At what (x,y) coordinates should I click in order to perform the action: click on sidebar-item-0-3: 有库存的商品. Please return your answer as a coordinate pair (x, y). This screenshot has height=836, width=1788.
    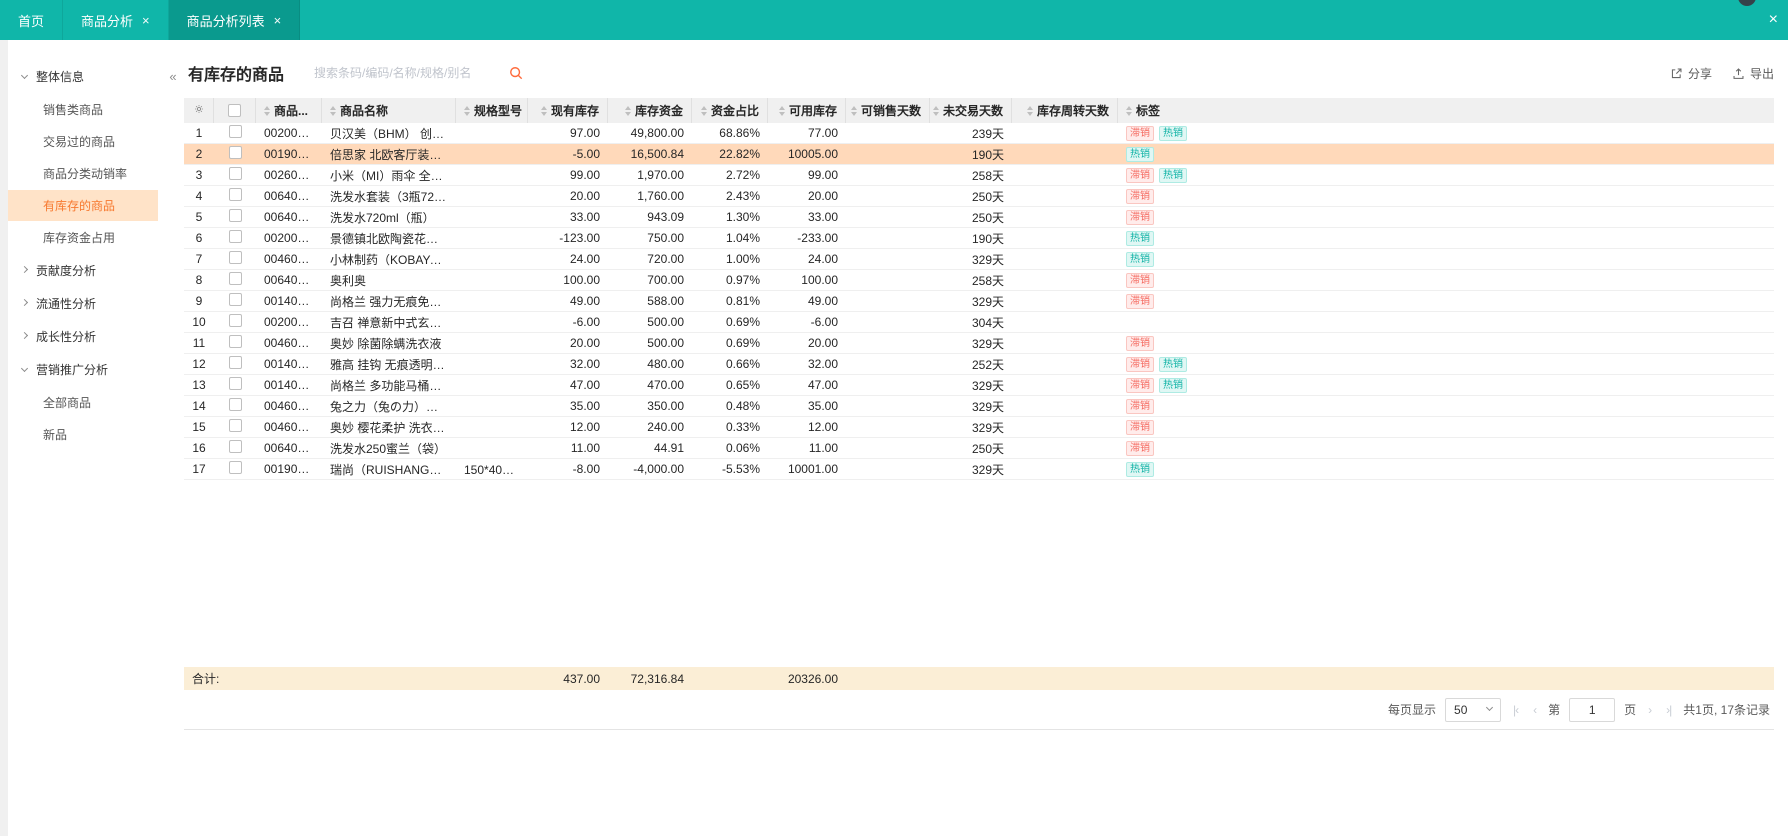
    Looking at the image, I should click on (83, 205).